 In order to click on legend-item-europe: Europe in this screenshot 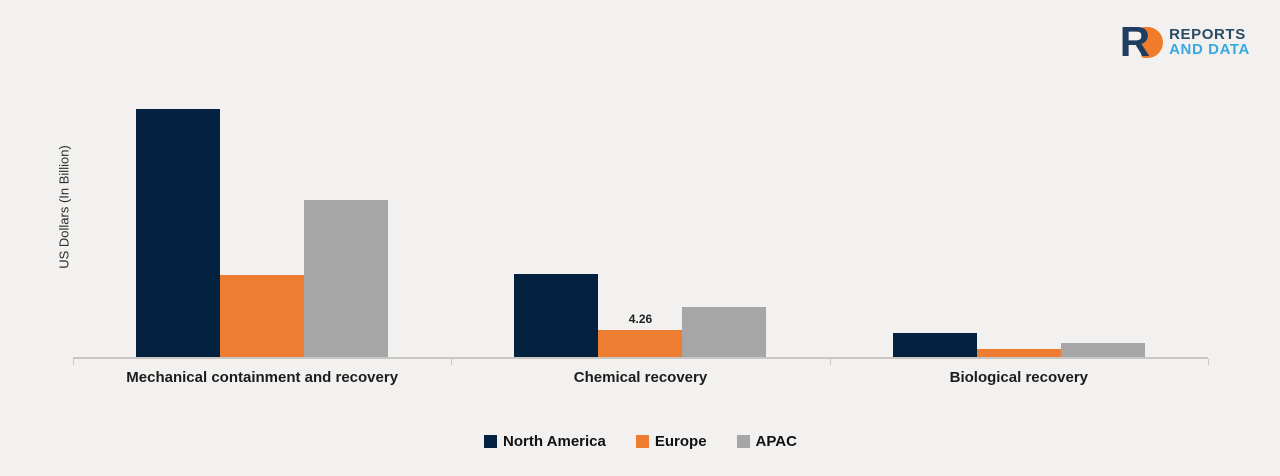, I will do `click(671, 441)`.